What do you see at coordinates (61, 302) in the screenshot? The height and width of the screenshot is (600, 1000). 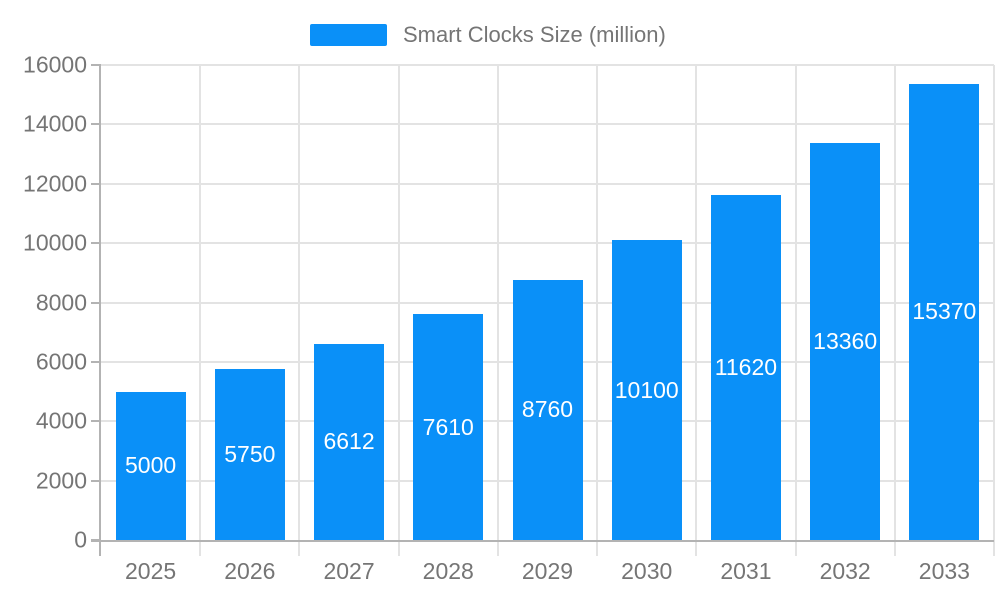 I see `y-axis-label: 8000` at bounding box center [61, 302].